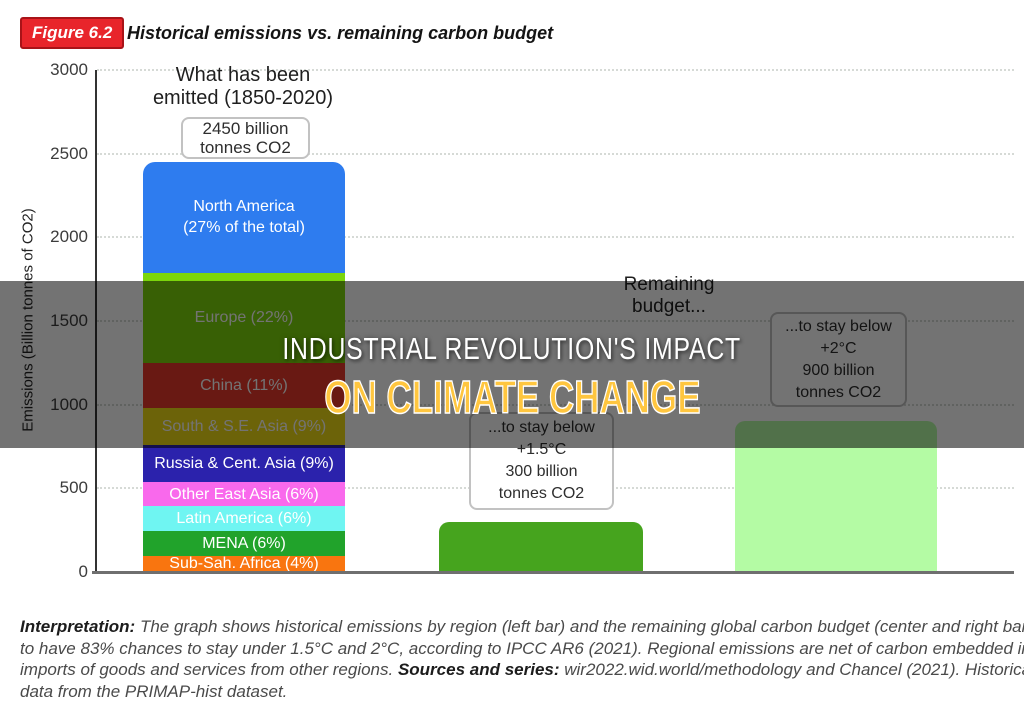 The height and width of the screenshot is (706, 1024). I want to click on overlay-title-line2: ON CLIMATE CHANGE, so click(512, 397).